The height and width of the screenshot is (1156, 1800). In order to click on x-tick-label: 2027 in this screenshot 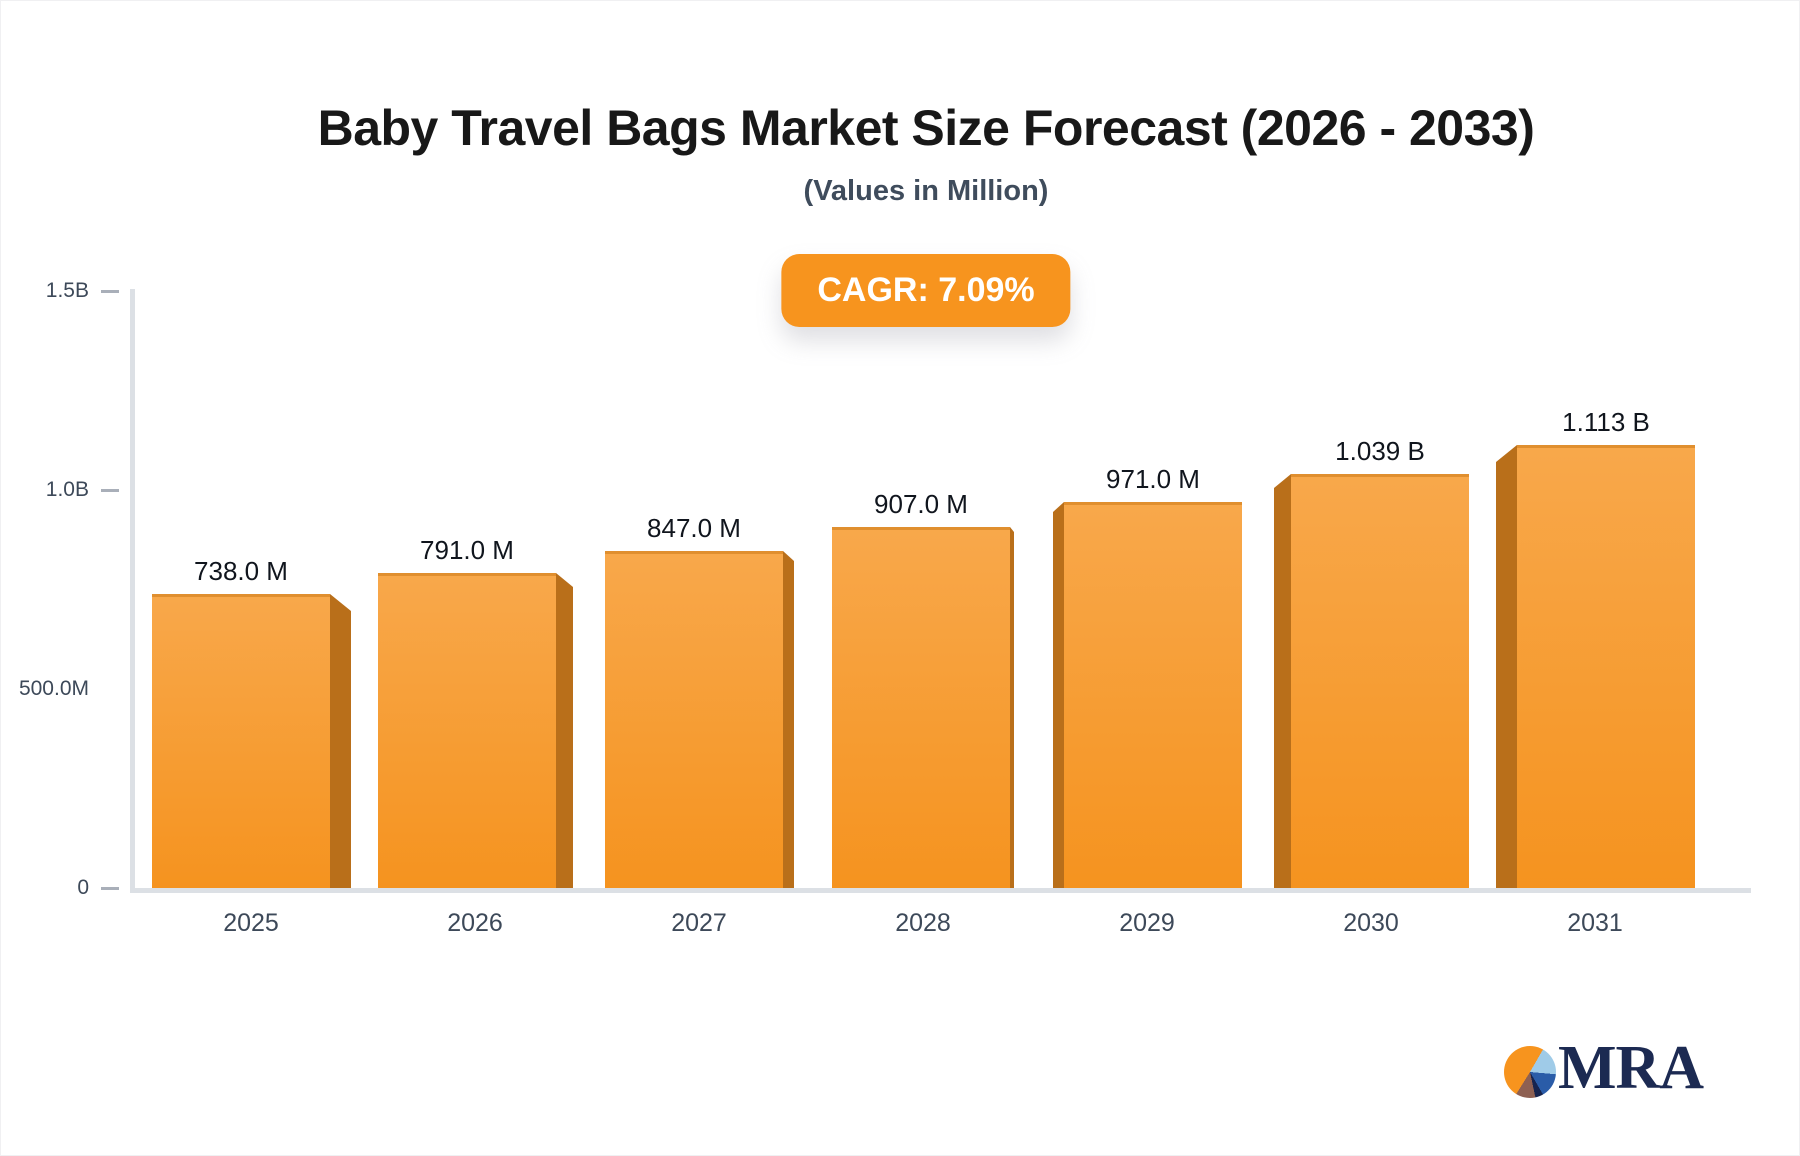, I will do `click(699, 923)`.